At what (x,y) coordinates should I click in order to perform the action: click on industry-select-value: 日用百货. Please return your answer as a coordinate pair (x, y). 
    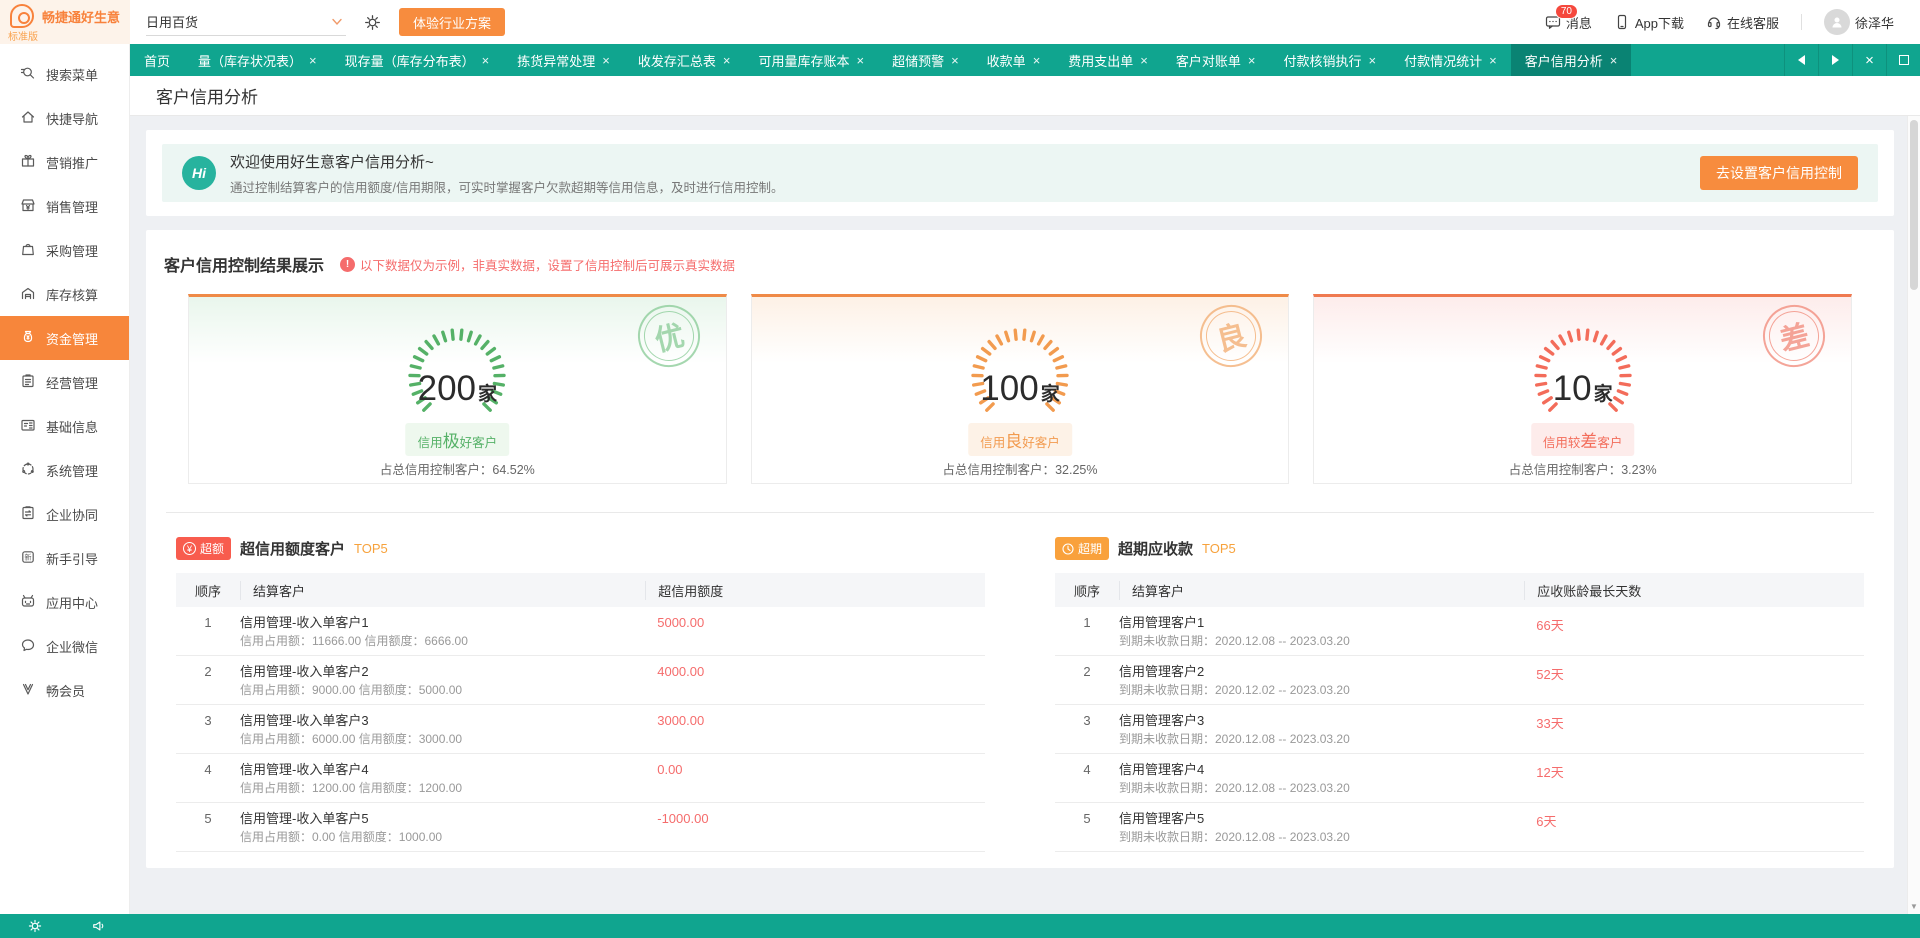
    Looking at the image, I should click on (172, 22).